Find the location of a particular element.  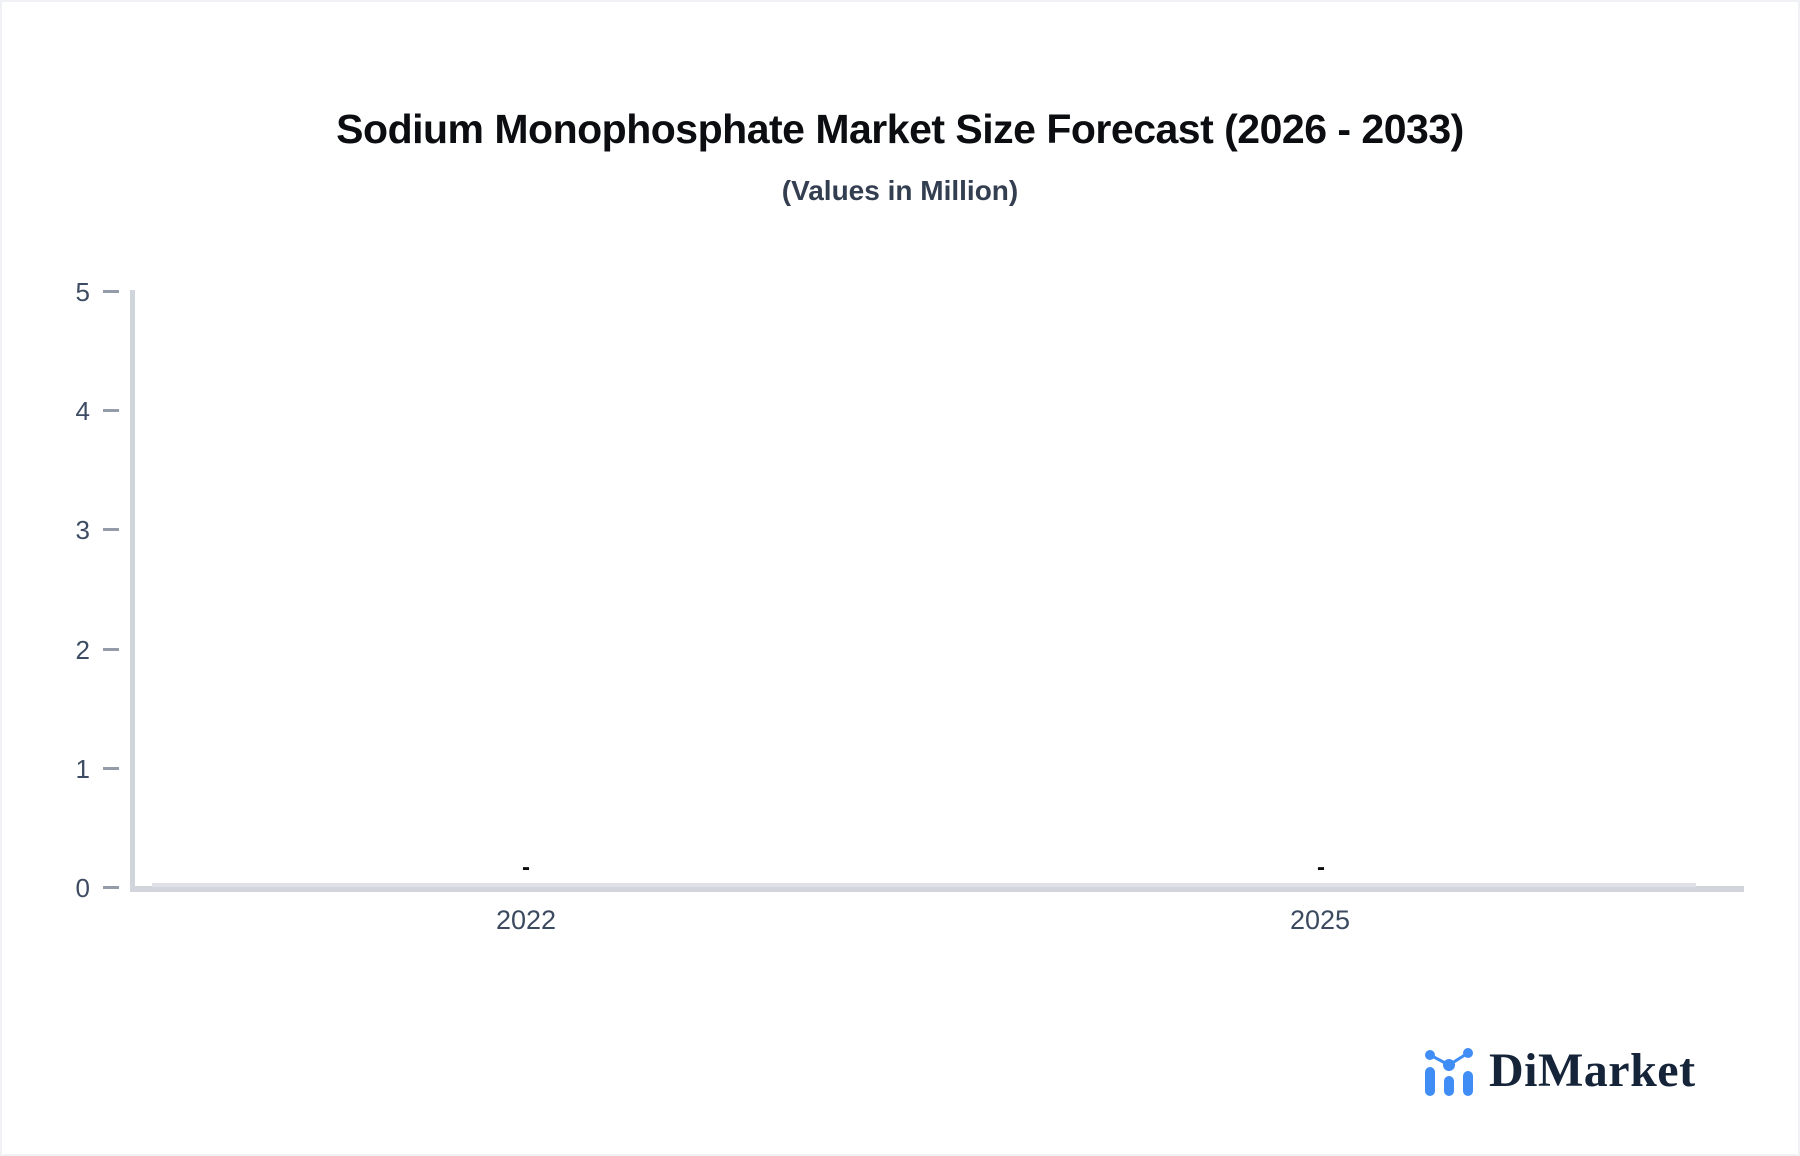

zero-value-bar-strip is located at coordinates (924, 885).